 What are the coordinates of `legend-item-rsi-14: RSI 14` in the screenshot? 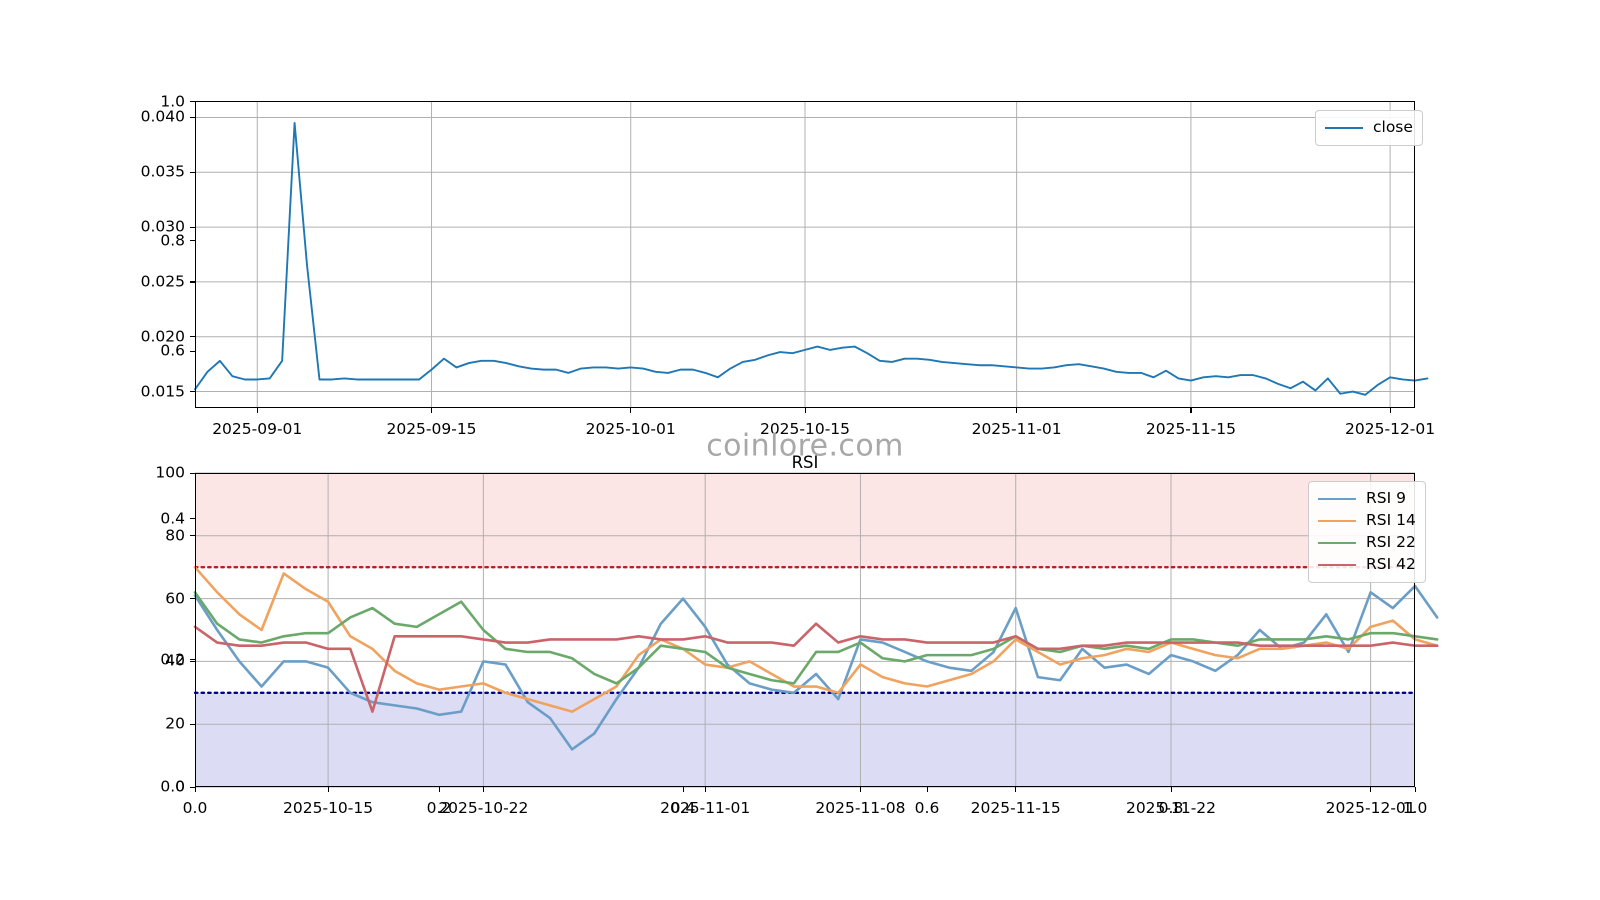 It's located at (1367, 521).